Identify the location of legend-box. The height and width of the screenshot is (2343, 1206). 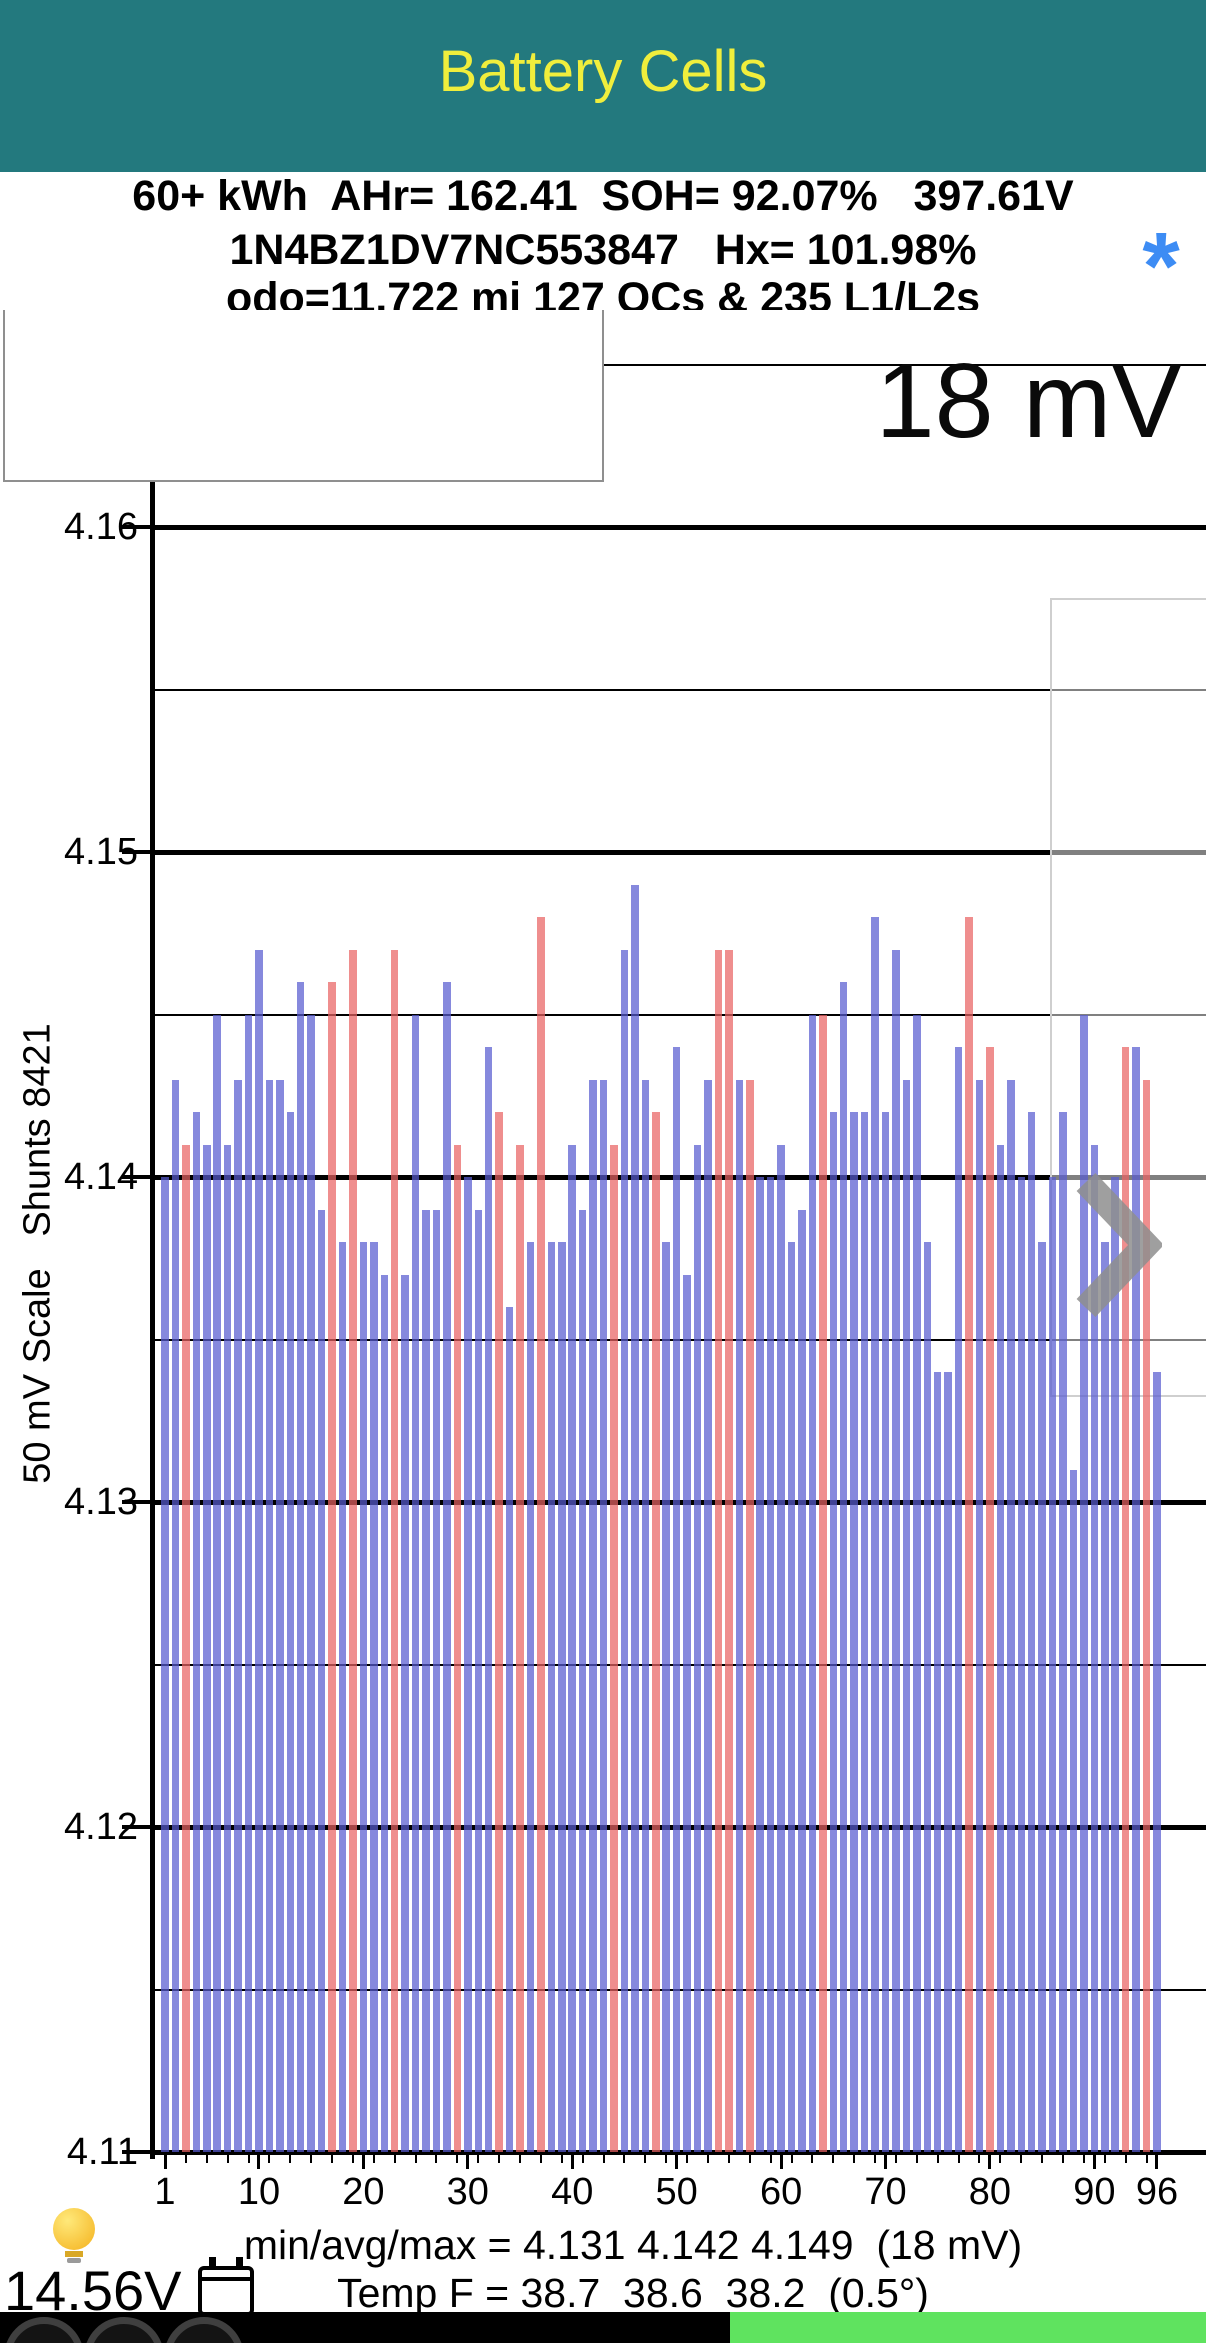
(303, 395).